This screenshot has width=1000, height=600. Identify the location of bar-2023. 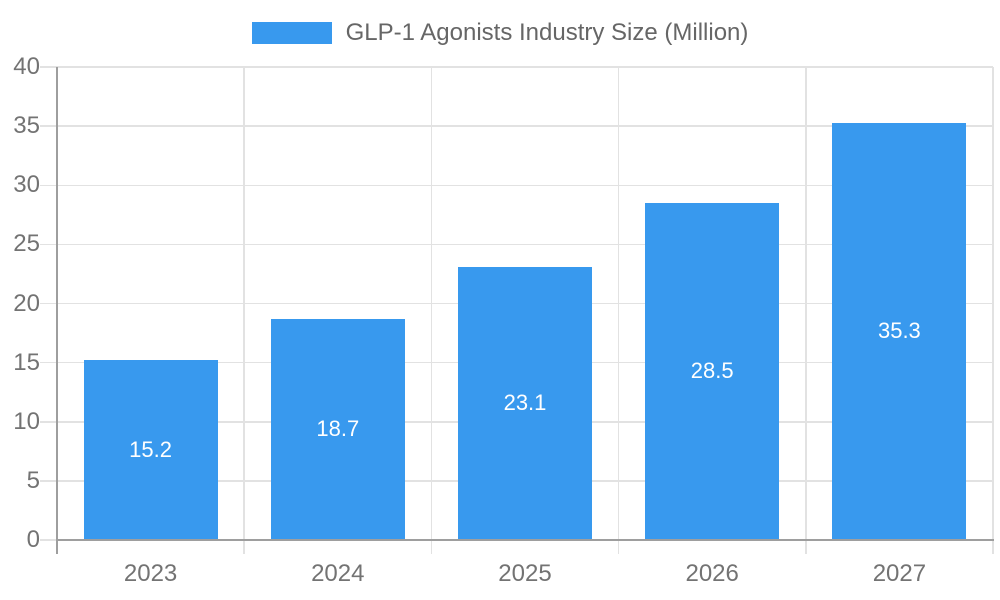
(150, 450).